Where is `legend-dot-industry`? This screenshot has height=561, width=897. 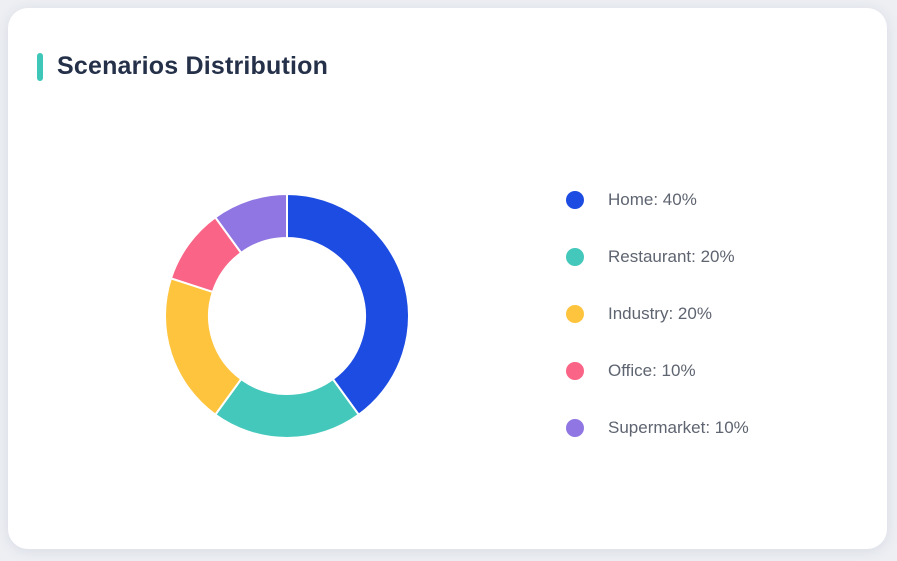 legend-dot-industry is located at coordinates (575, 314).